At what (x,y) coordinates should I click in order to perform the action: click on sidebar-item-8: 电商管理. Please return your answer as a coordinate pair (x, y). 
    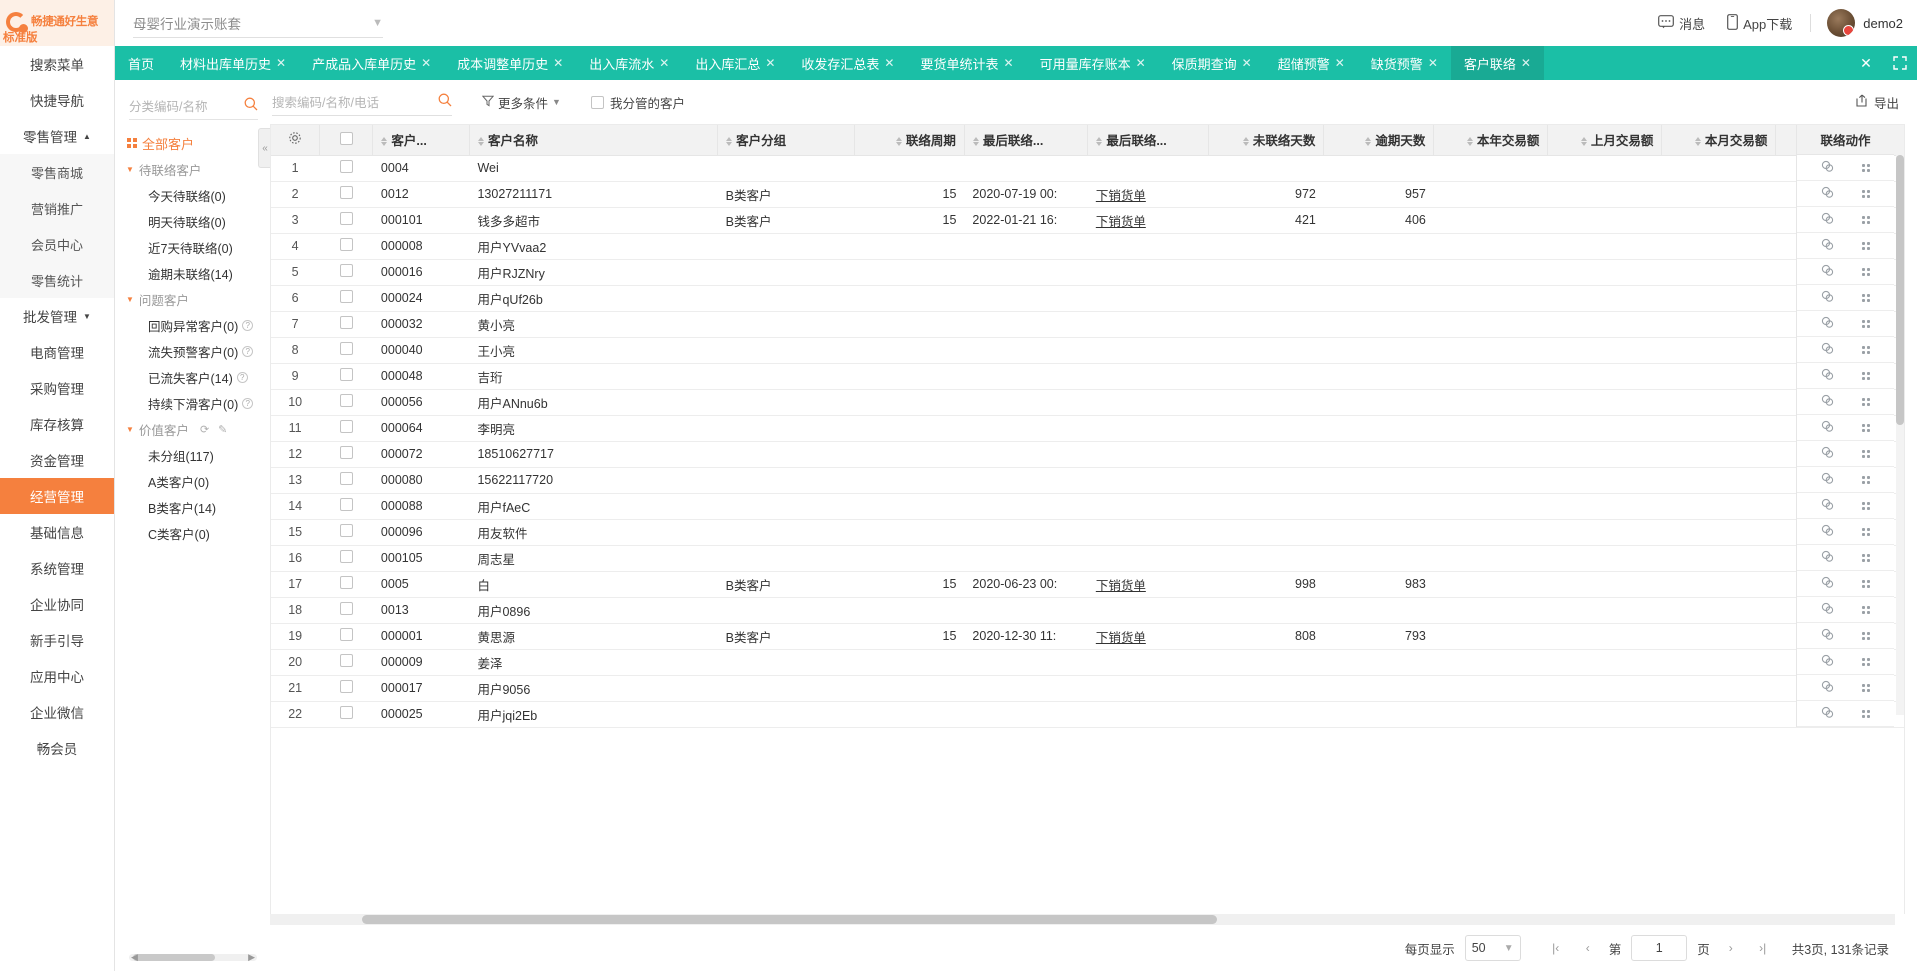
    Looking at the image, I should click on (57, 352).